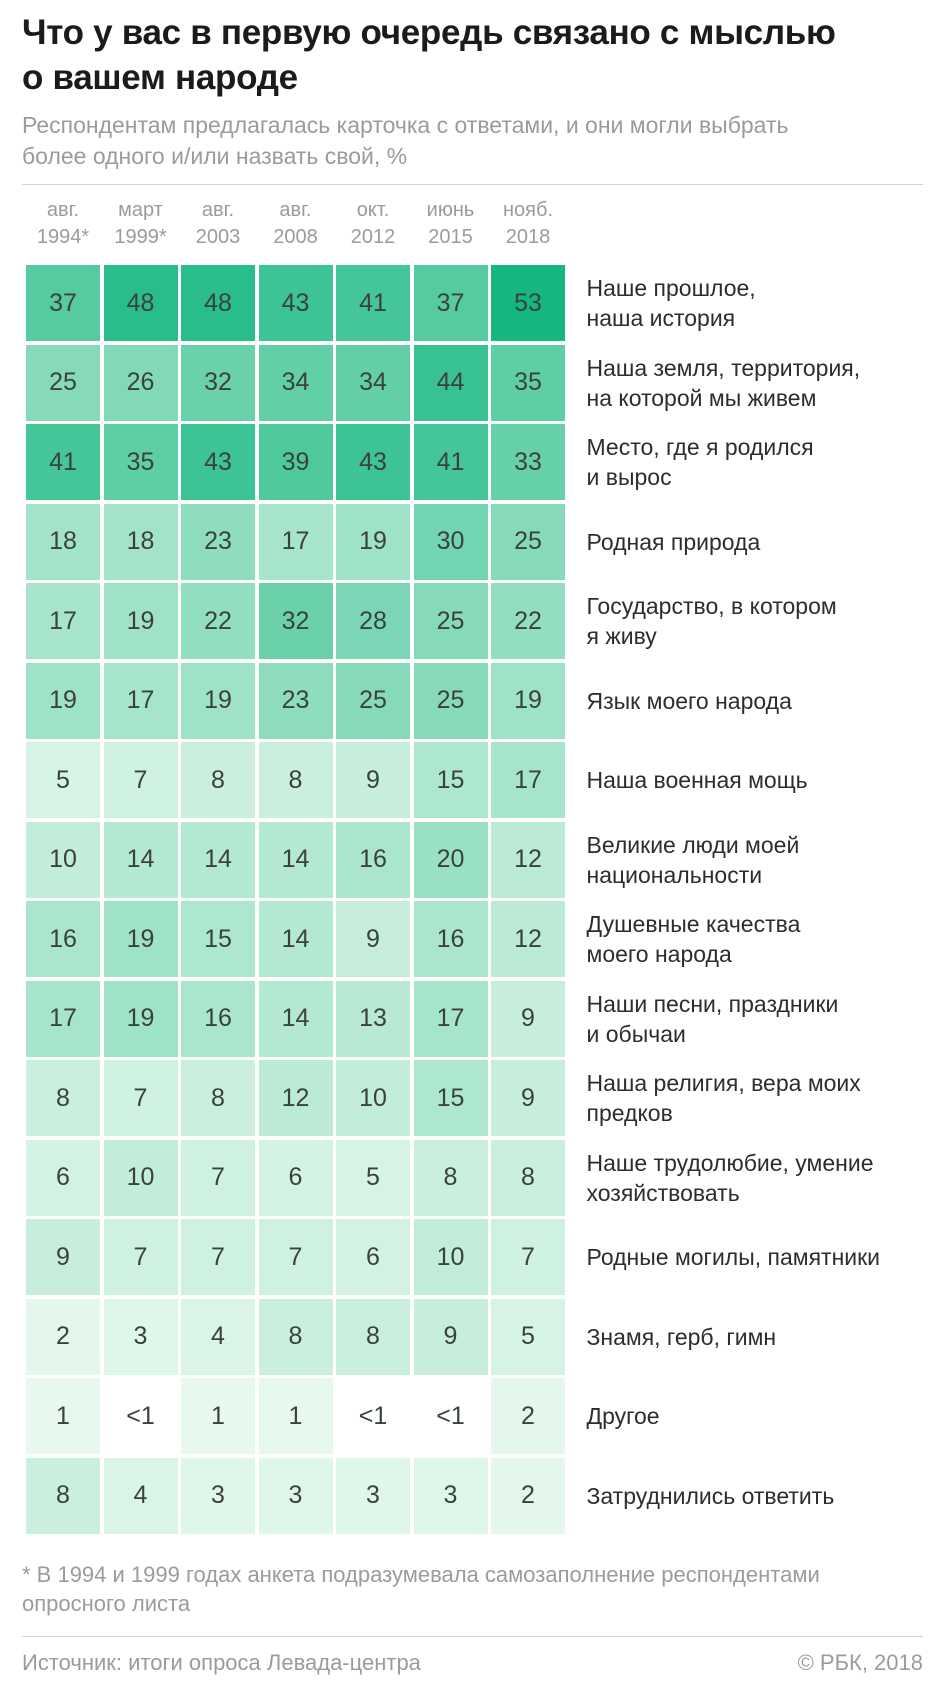 This screenshot has width=945, height=1700. What do you see at coordinates (472, 184) in the screenshot?
I see `top-divider` at bounding box center [472, 184].